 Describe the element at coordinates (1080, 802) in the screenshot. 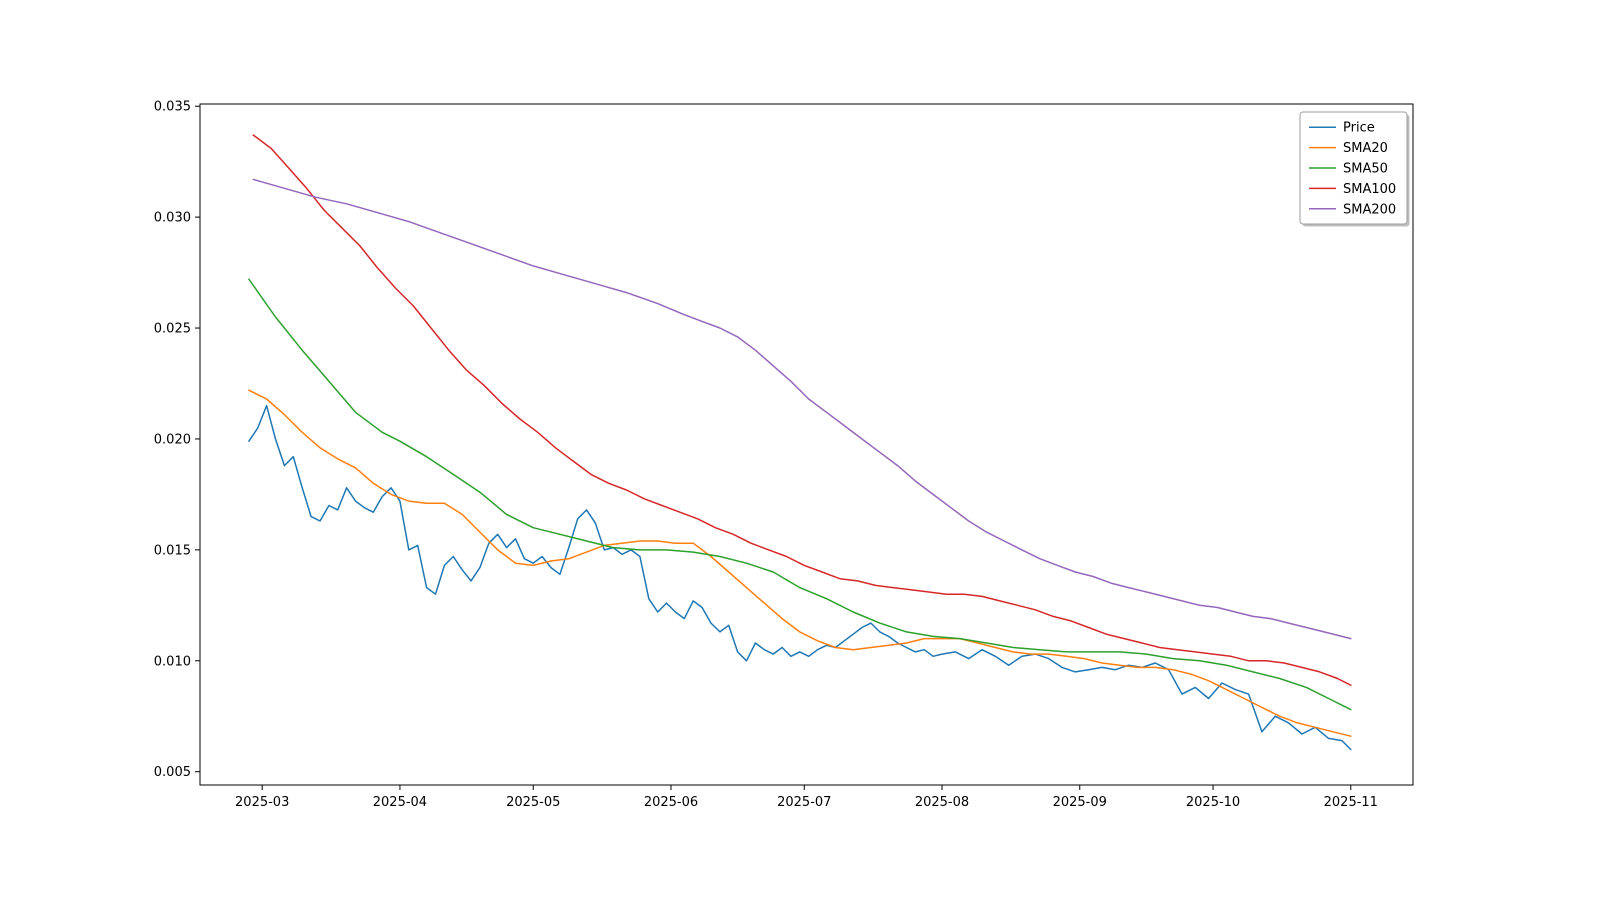

I see `x-tick-label: 2025-09` at that location.